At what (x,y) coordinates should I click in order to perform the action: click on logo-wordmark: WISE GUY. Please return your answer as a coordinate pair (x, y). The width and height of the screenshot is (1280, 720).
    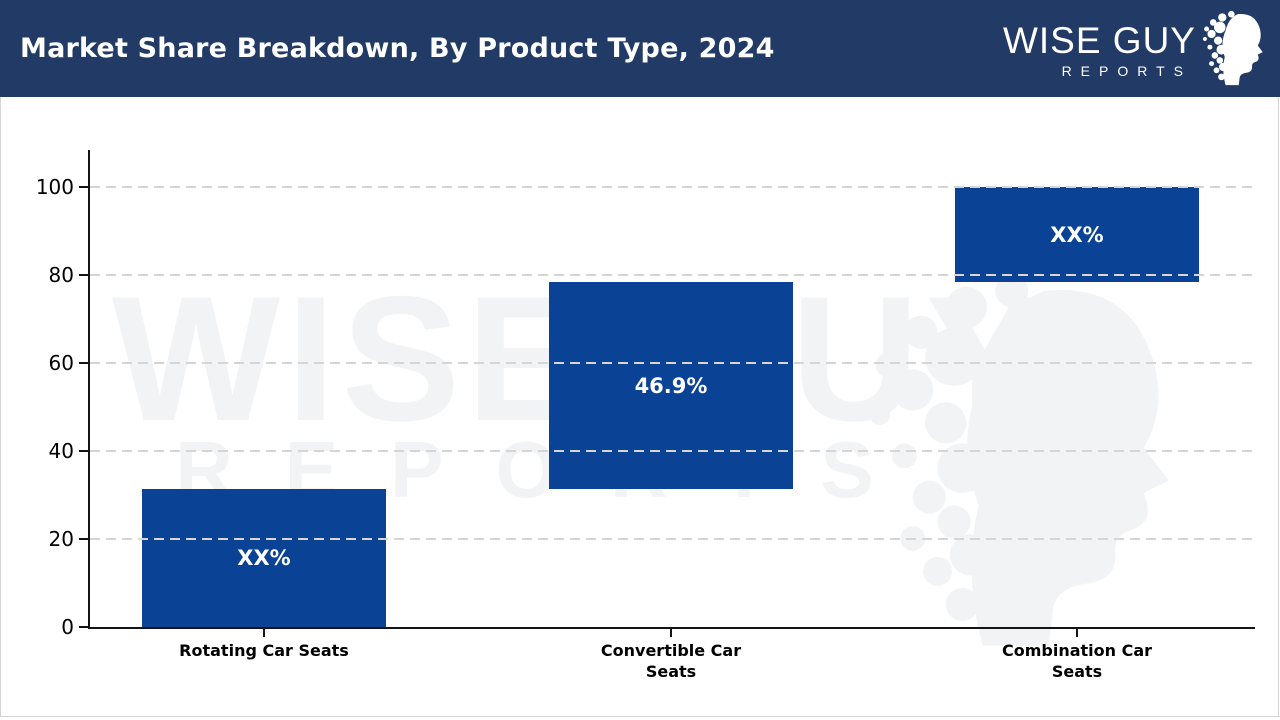
    Looking at the image, I should click on (1099, 40).